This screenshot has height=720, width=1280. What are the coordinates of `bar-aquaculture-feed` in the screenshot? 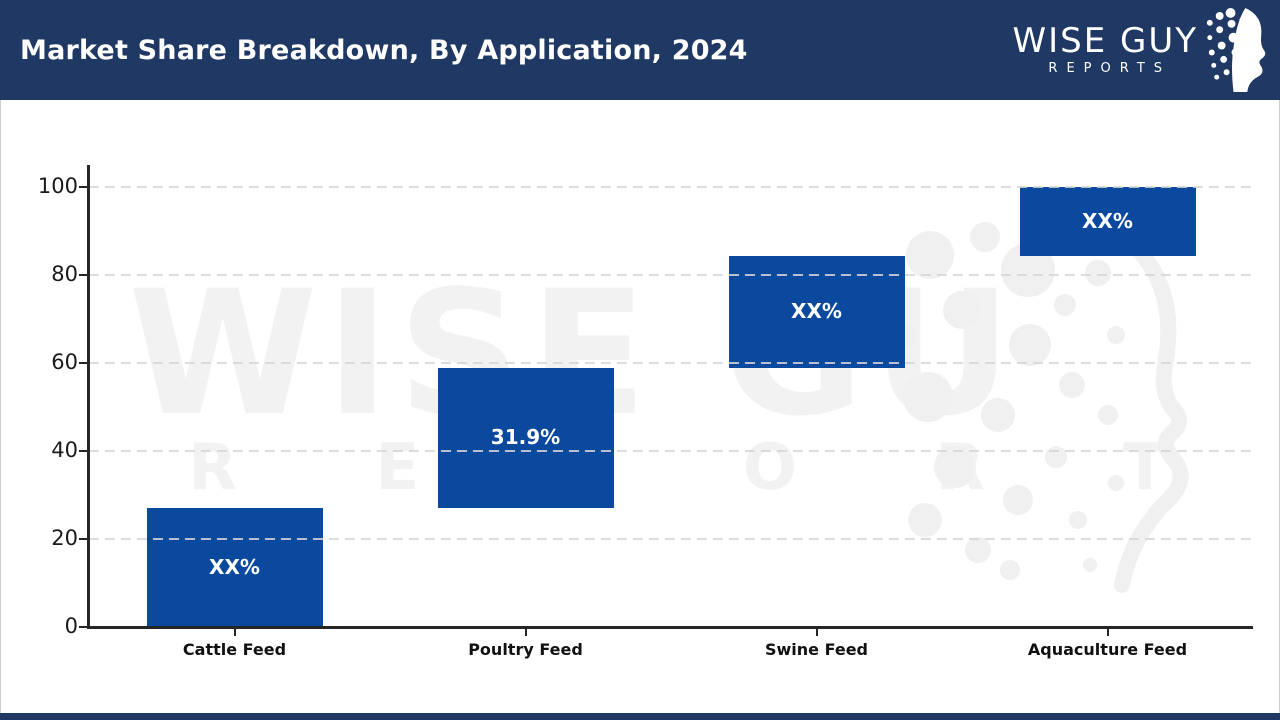 It's located at (1107, 222).